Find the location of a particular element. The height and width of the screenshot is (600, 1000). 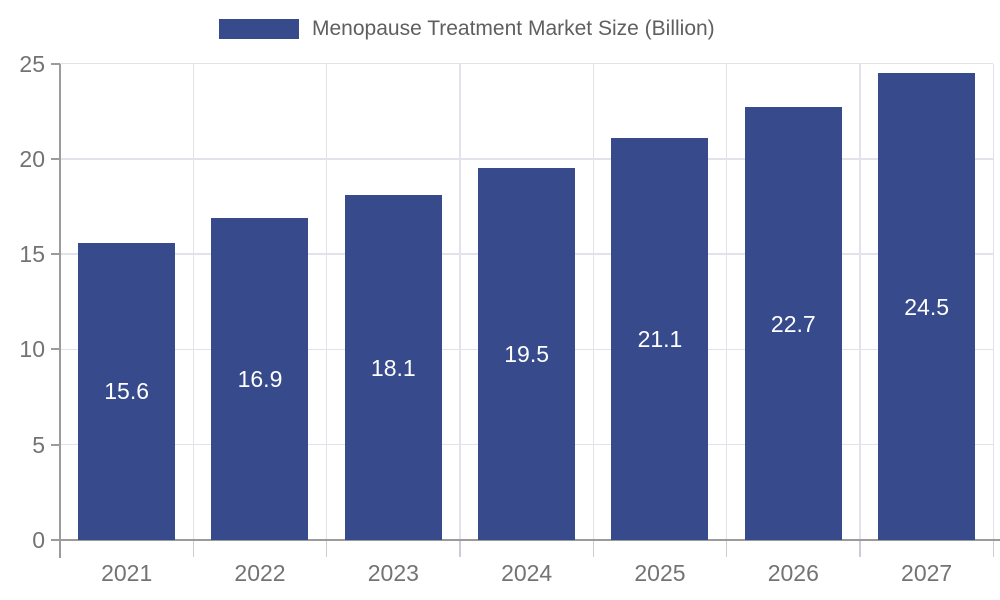

bar-2027 is located at coordinates (927, 306).